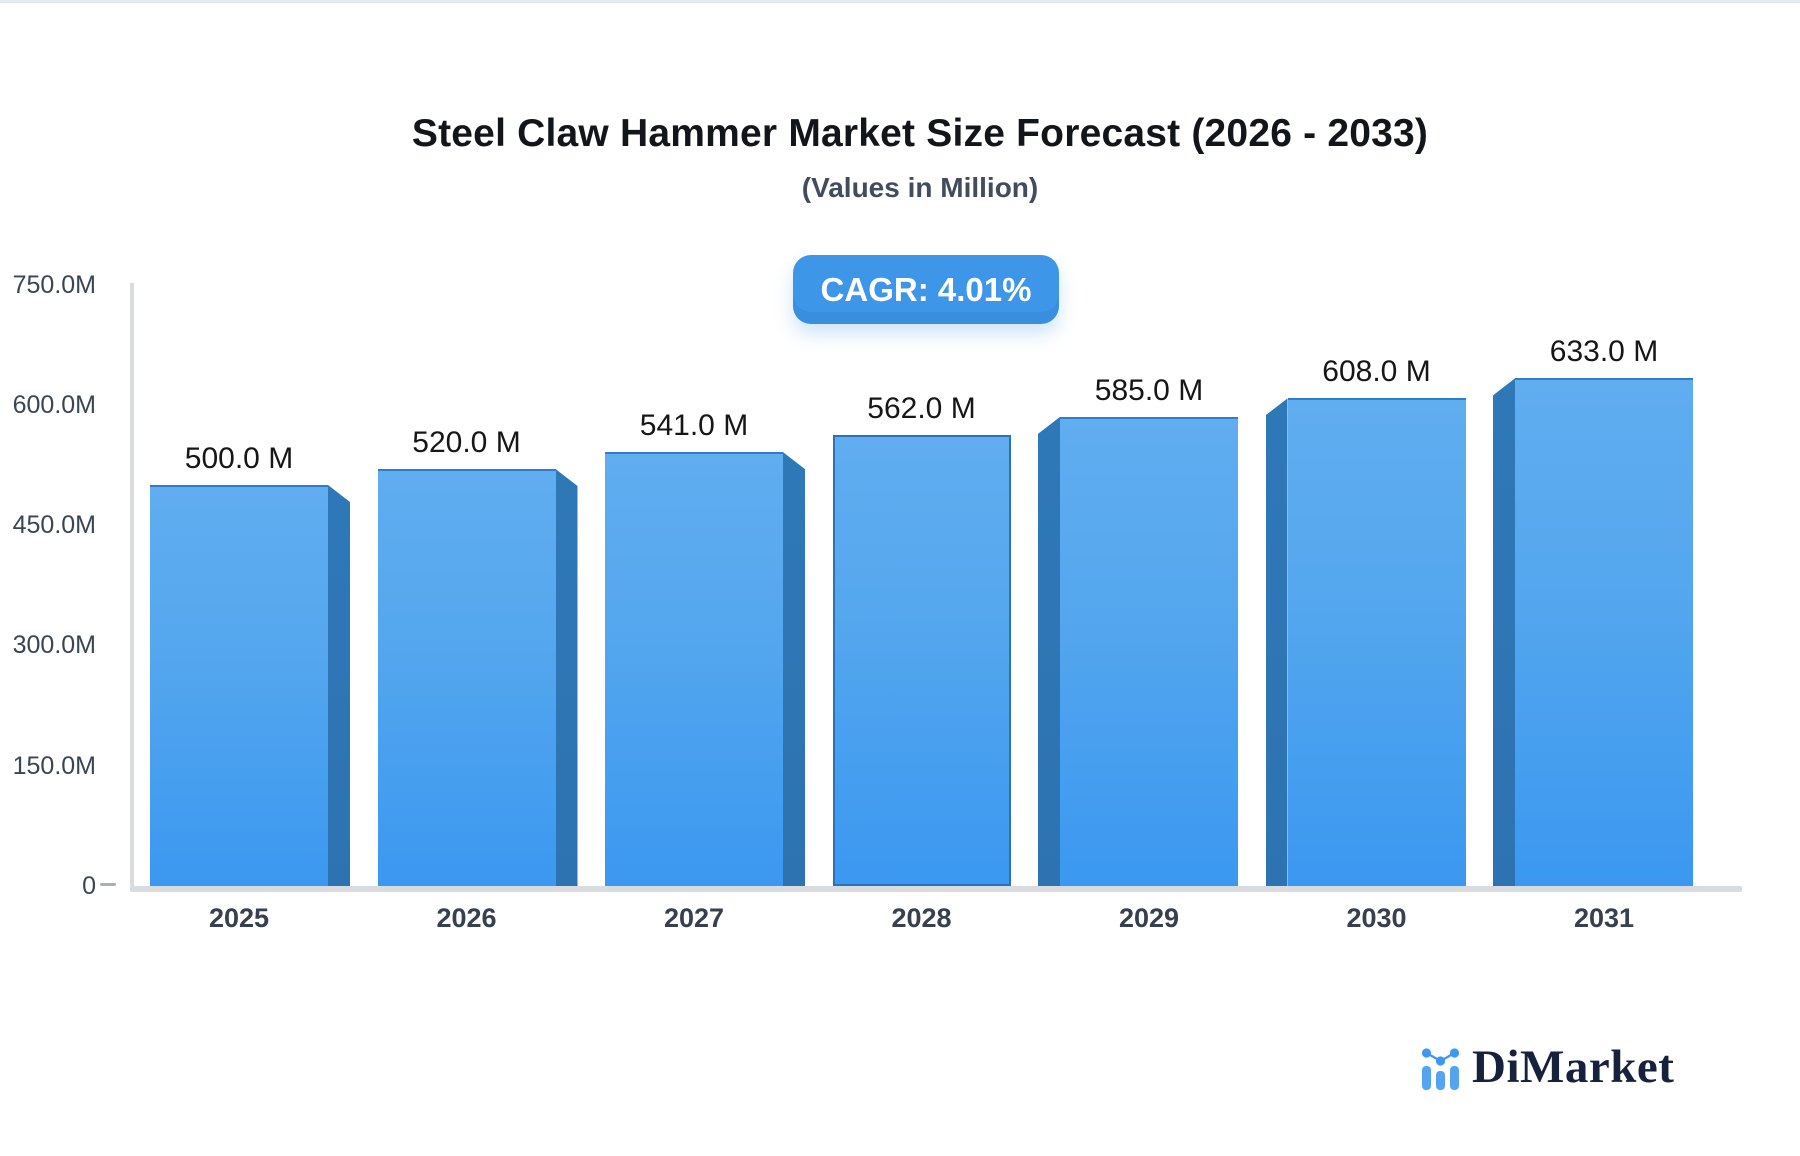 The image size is (1800, 1156). What do you see at coordinates (900, 1) in the screenshot?
I see `page-top-border` at bounding box center [900, 1].